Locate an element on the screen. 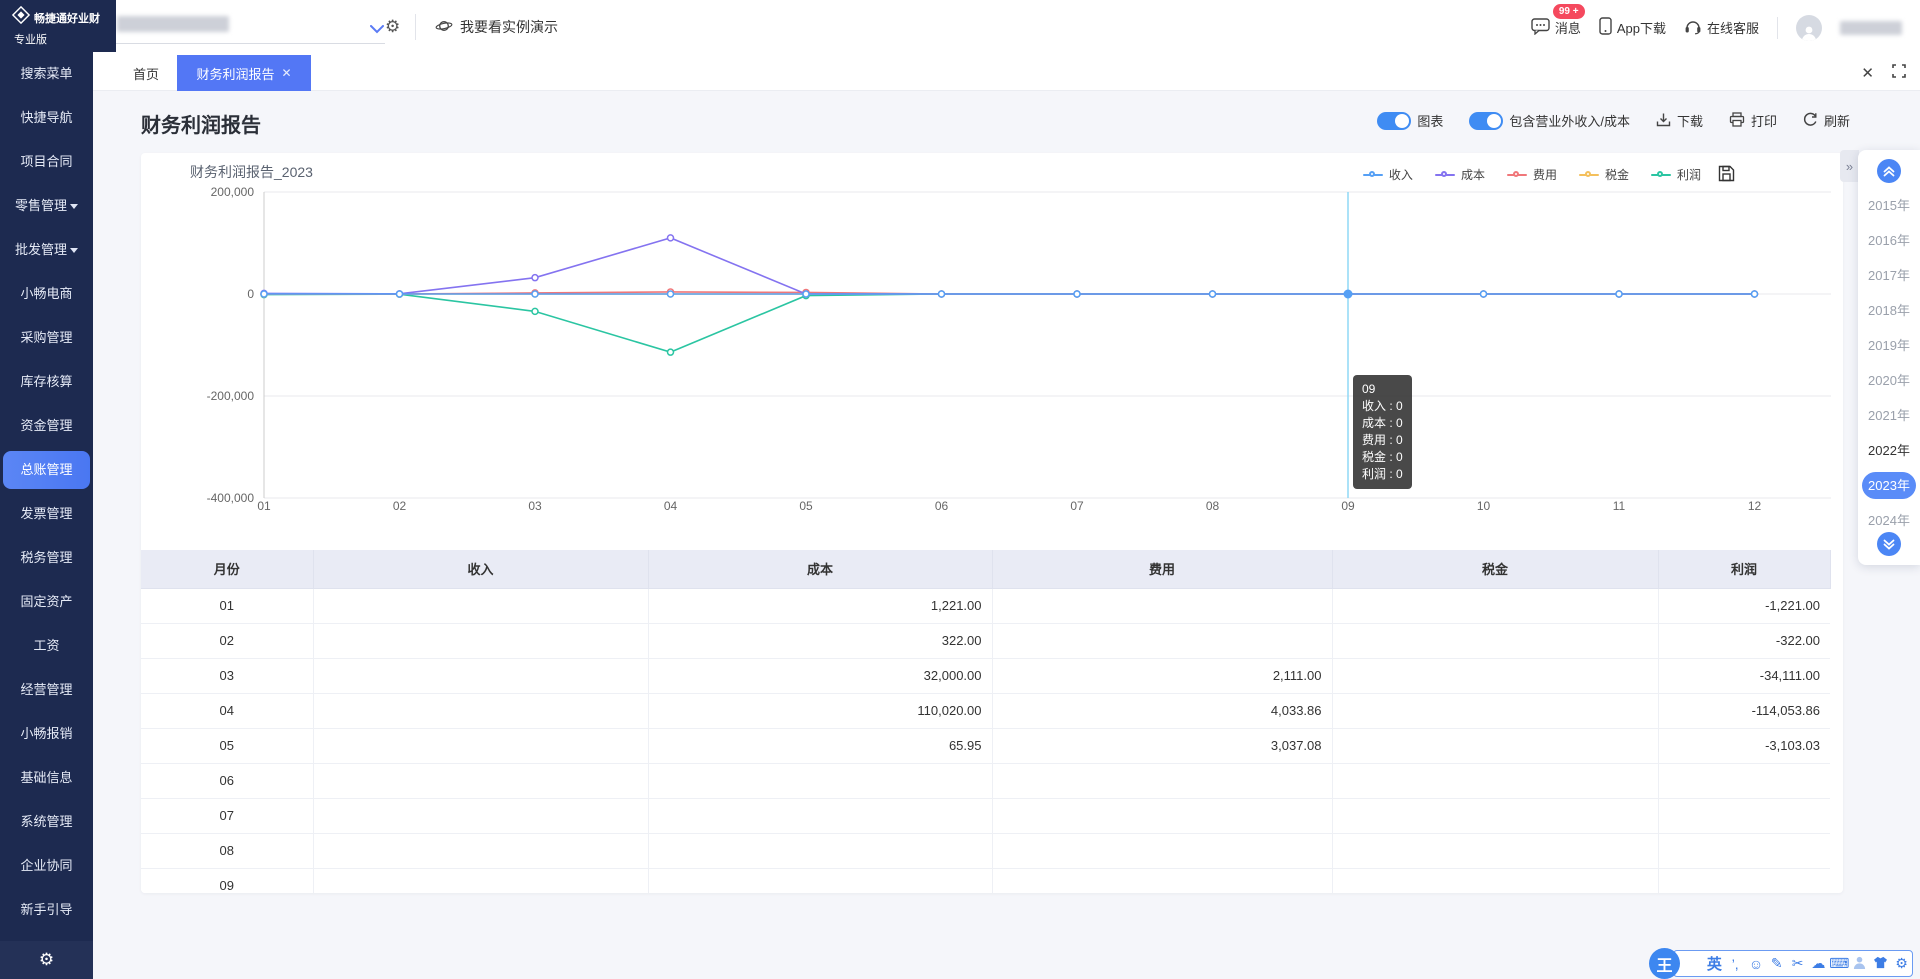  table-header-月份: 月份 is located at coordinates (227, 569).